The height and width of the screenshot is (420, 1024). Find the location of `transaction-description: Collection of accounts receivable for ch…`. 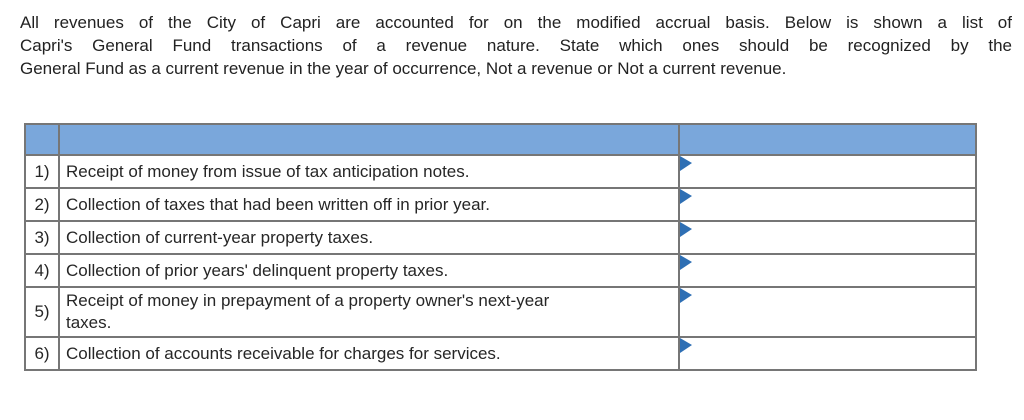

transaction-description: Collection of accounts receivable for ch… is located at coordinates (369, 353).